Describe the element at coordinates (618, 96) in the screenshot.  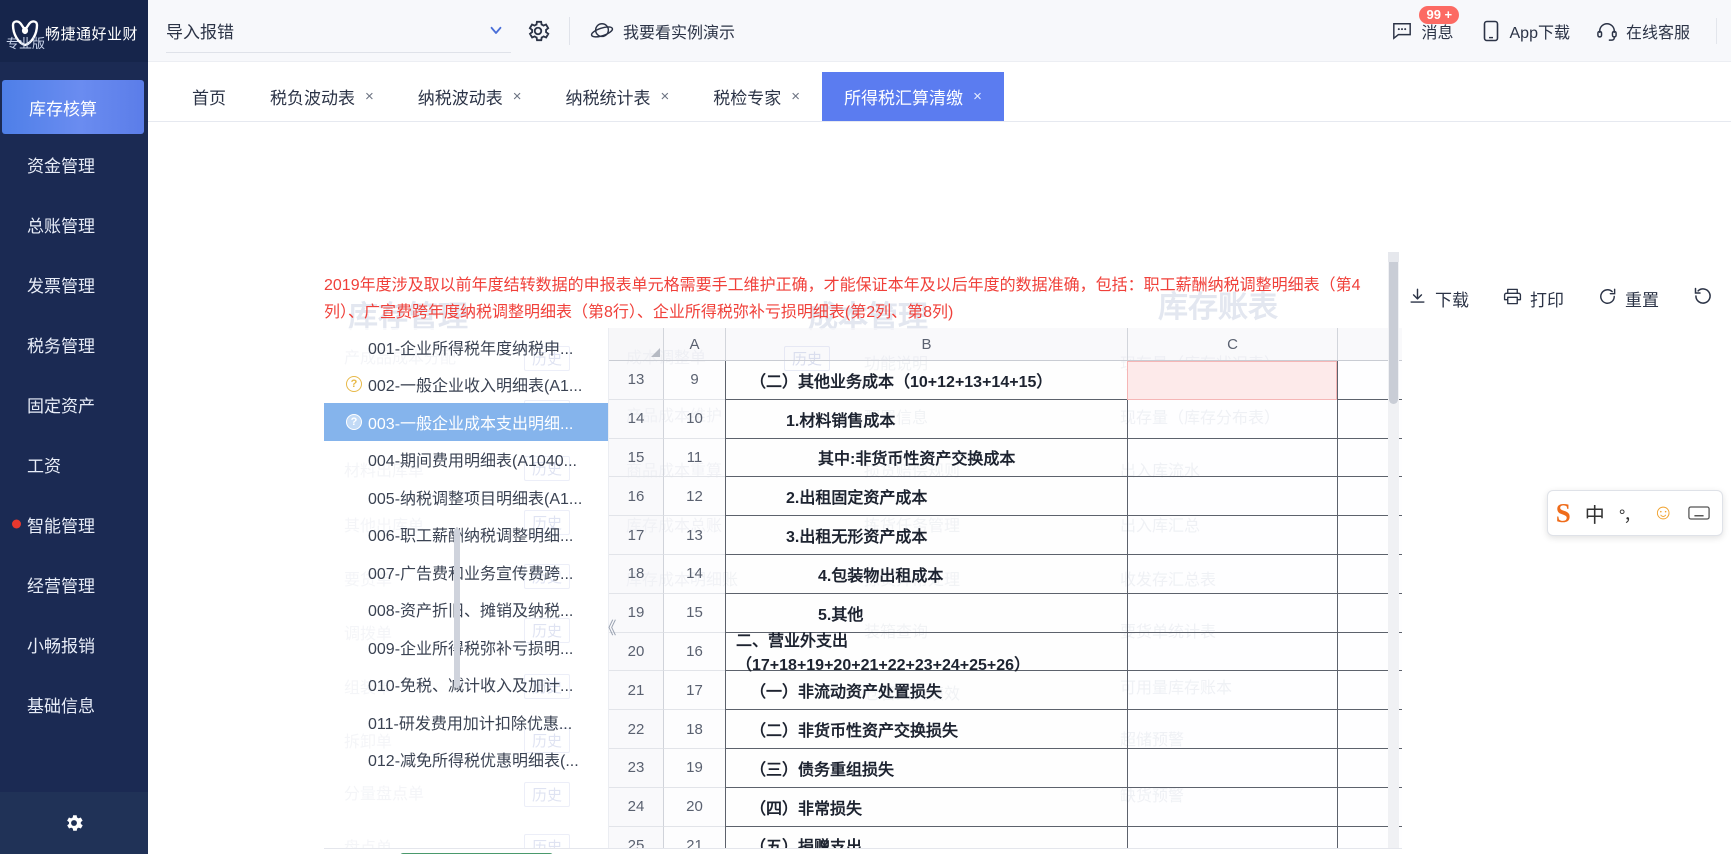
I see `tab-tax-statistics: 纳税统计表 ×` at that location.